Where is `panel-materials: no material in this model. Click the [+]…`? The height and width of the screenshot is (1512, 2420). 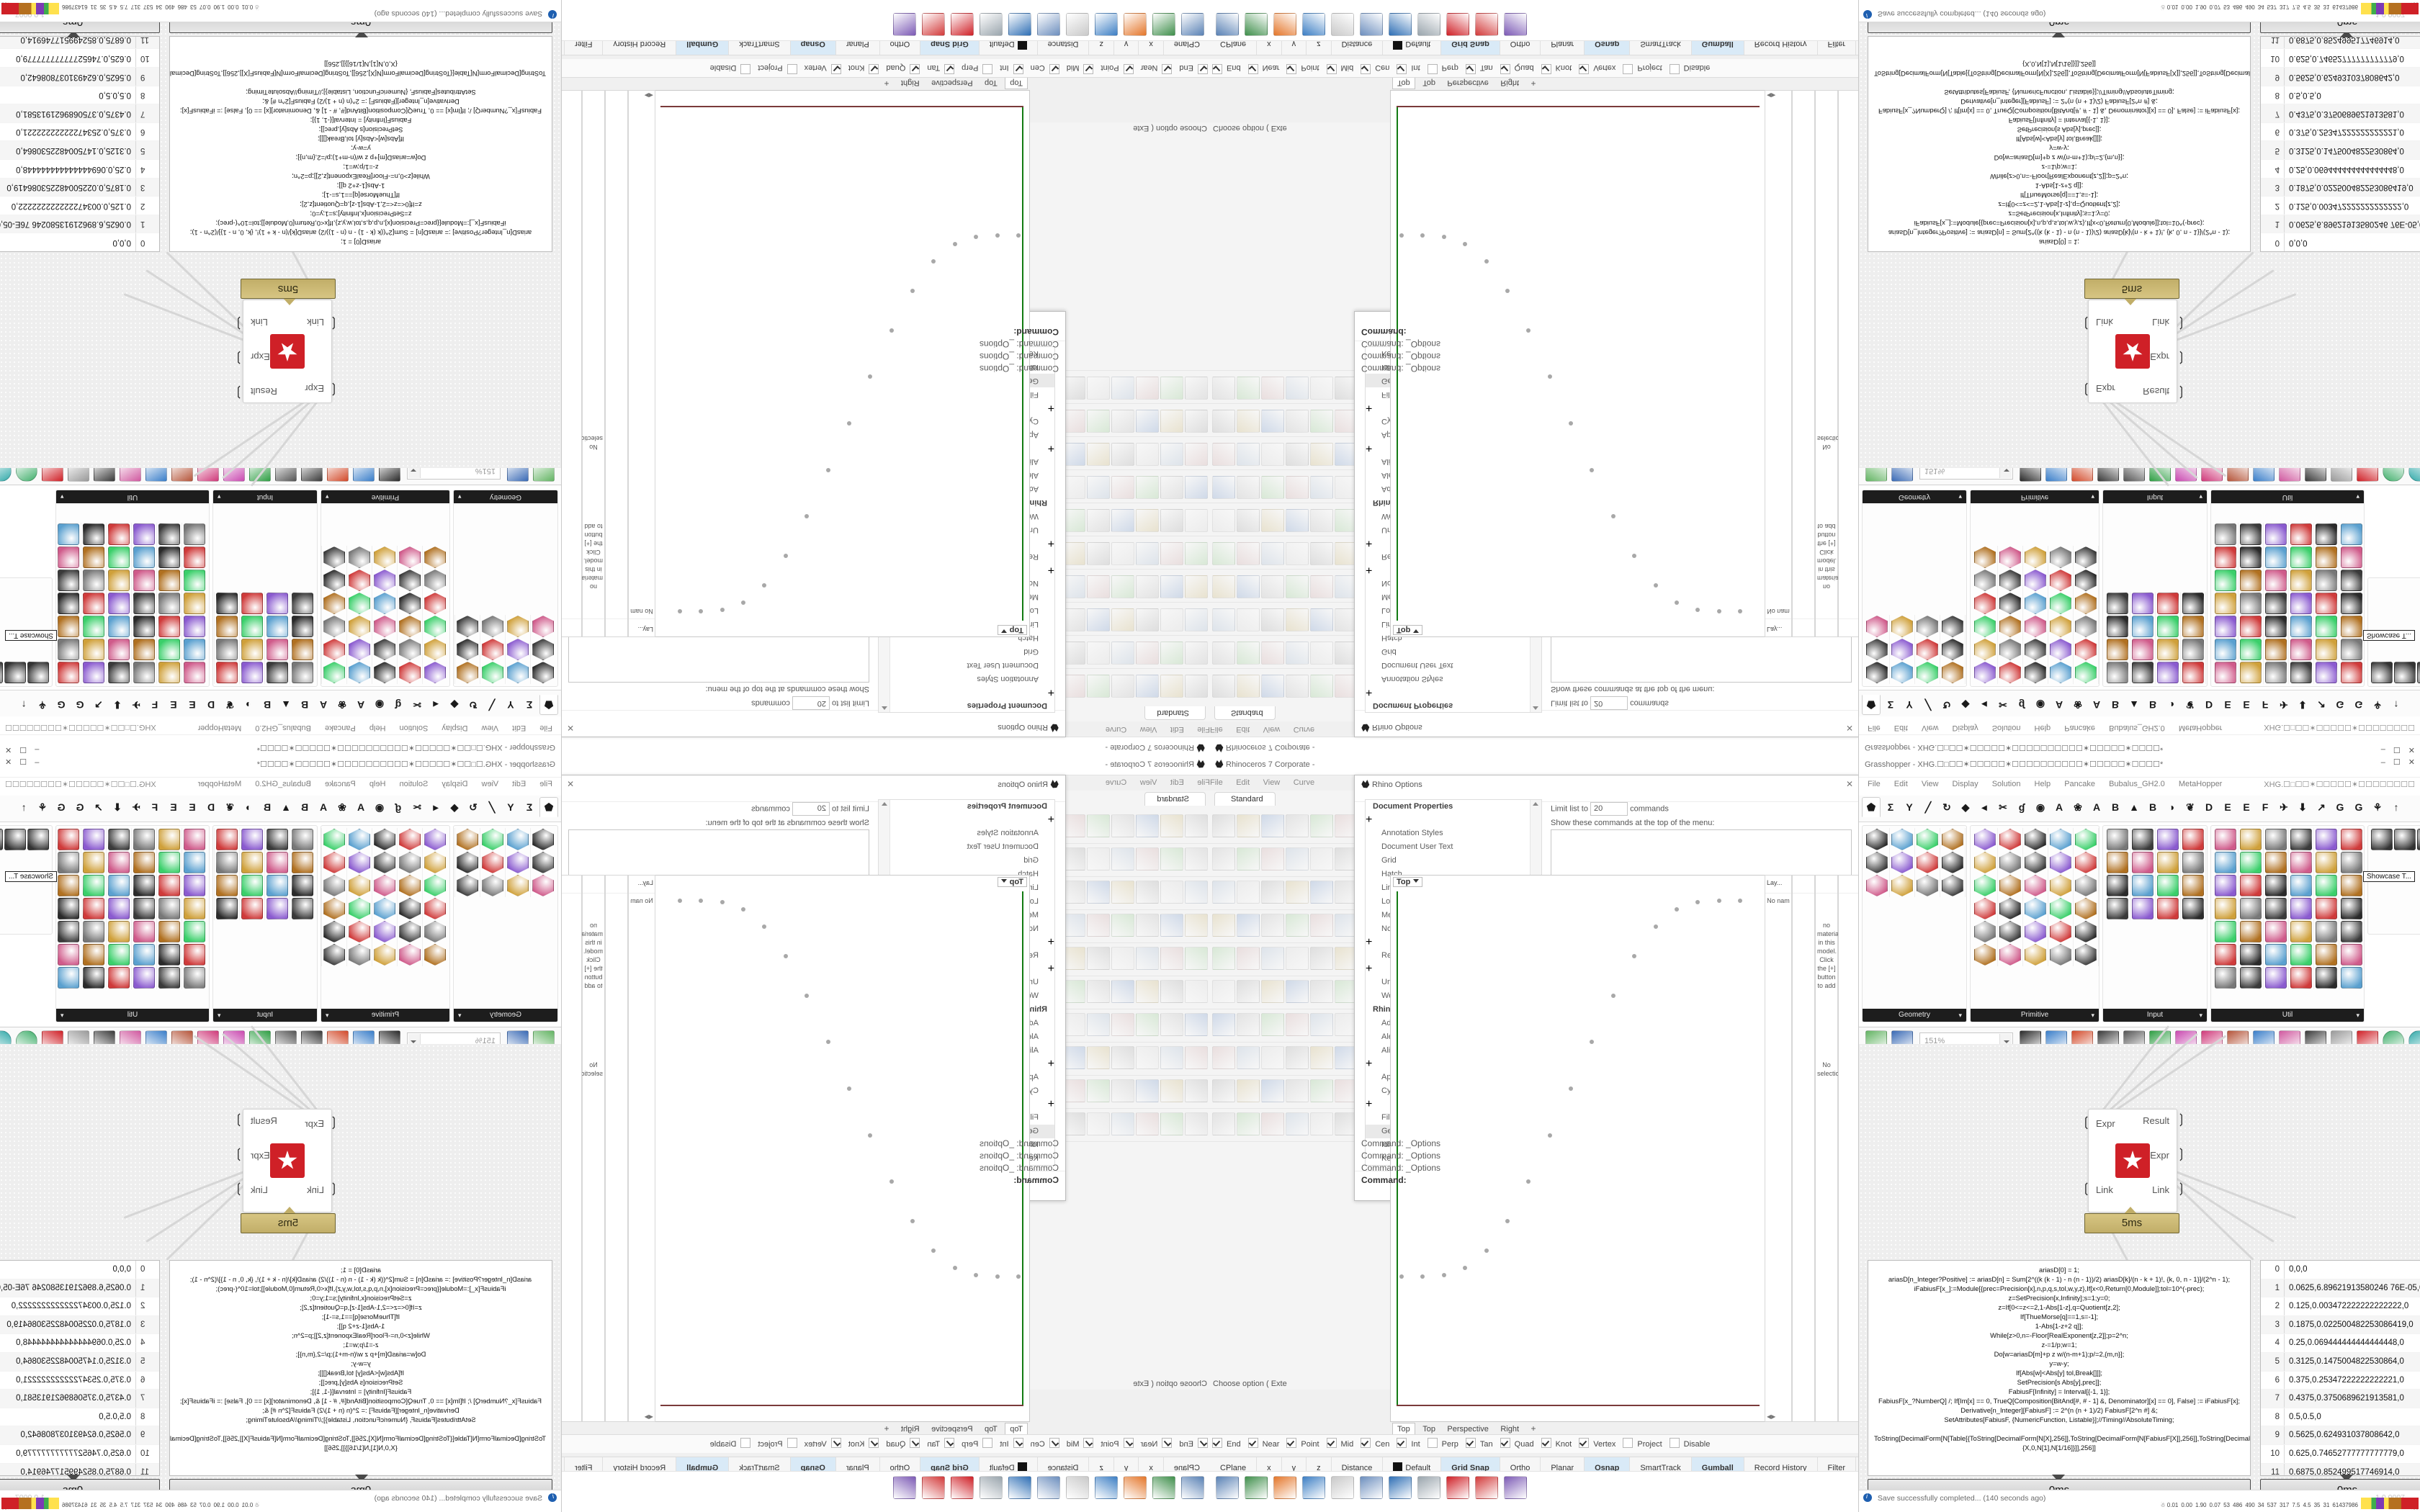 panel-materials: no material in this model. Click the [+]… is located at coordinates (1829, 363).